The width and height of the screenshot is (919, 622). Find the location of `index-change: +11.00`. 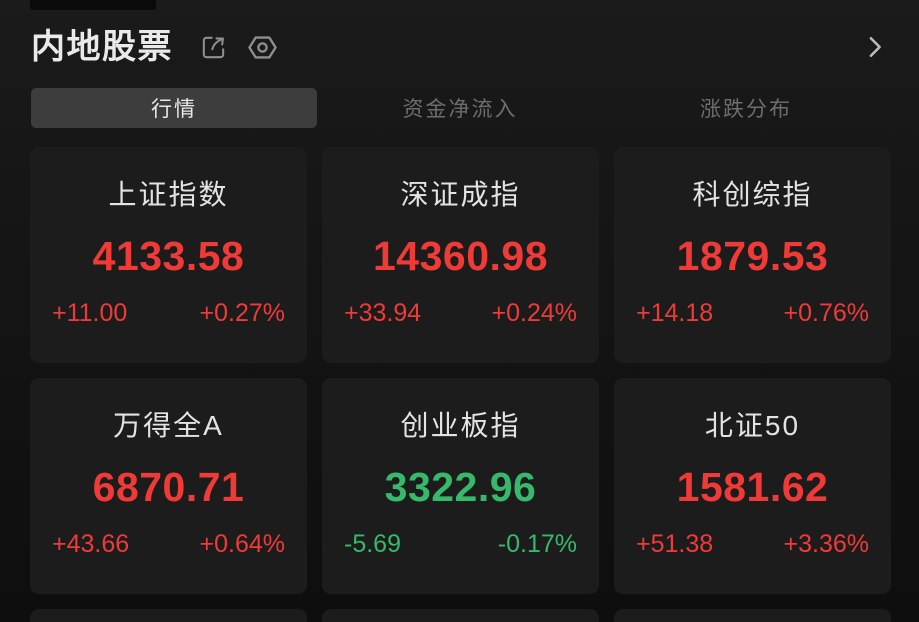

index-change: +11.00 is located at coordinates (90, 313).